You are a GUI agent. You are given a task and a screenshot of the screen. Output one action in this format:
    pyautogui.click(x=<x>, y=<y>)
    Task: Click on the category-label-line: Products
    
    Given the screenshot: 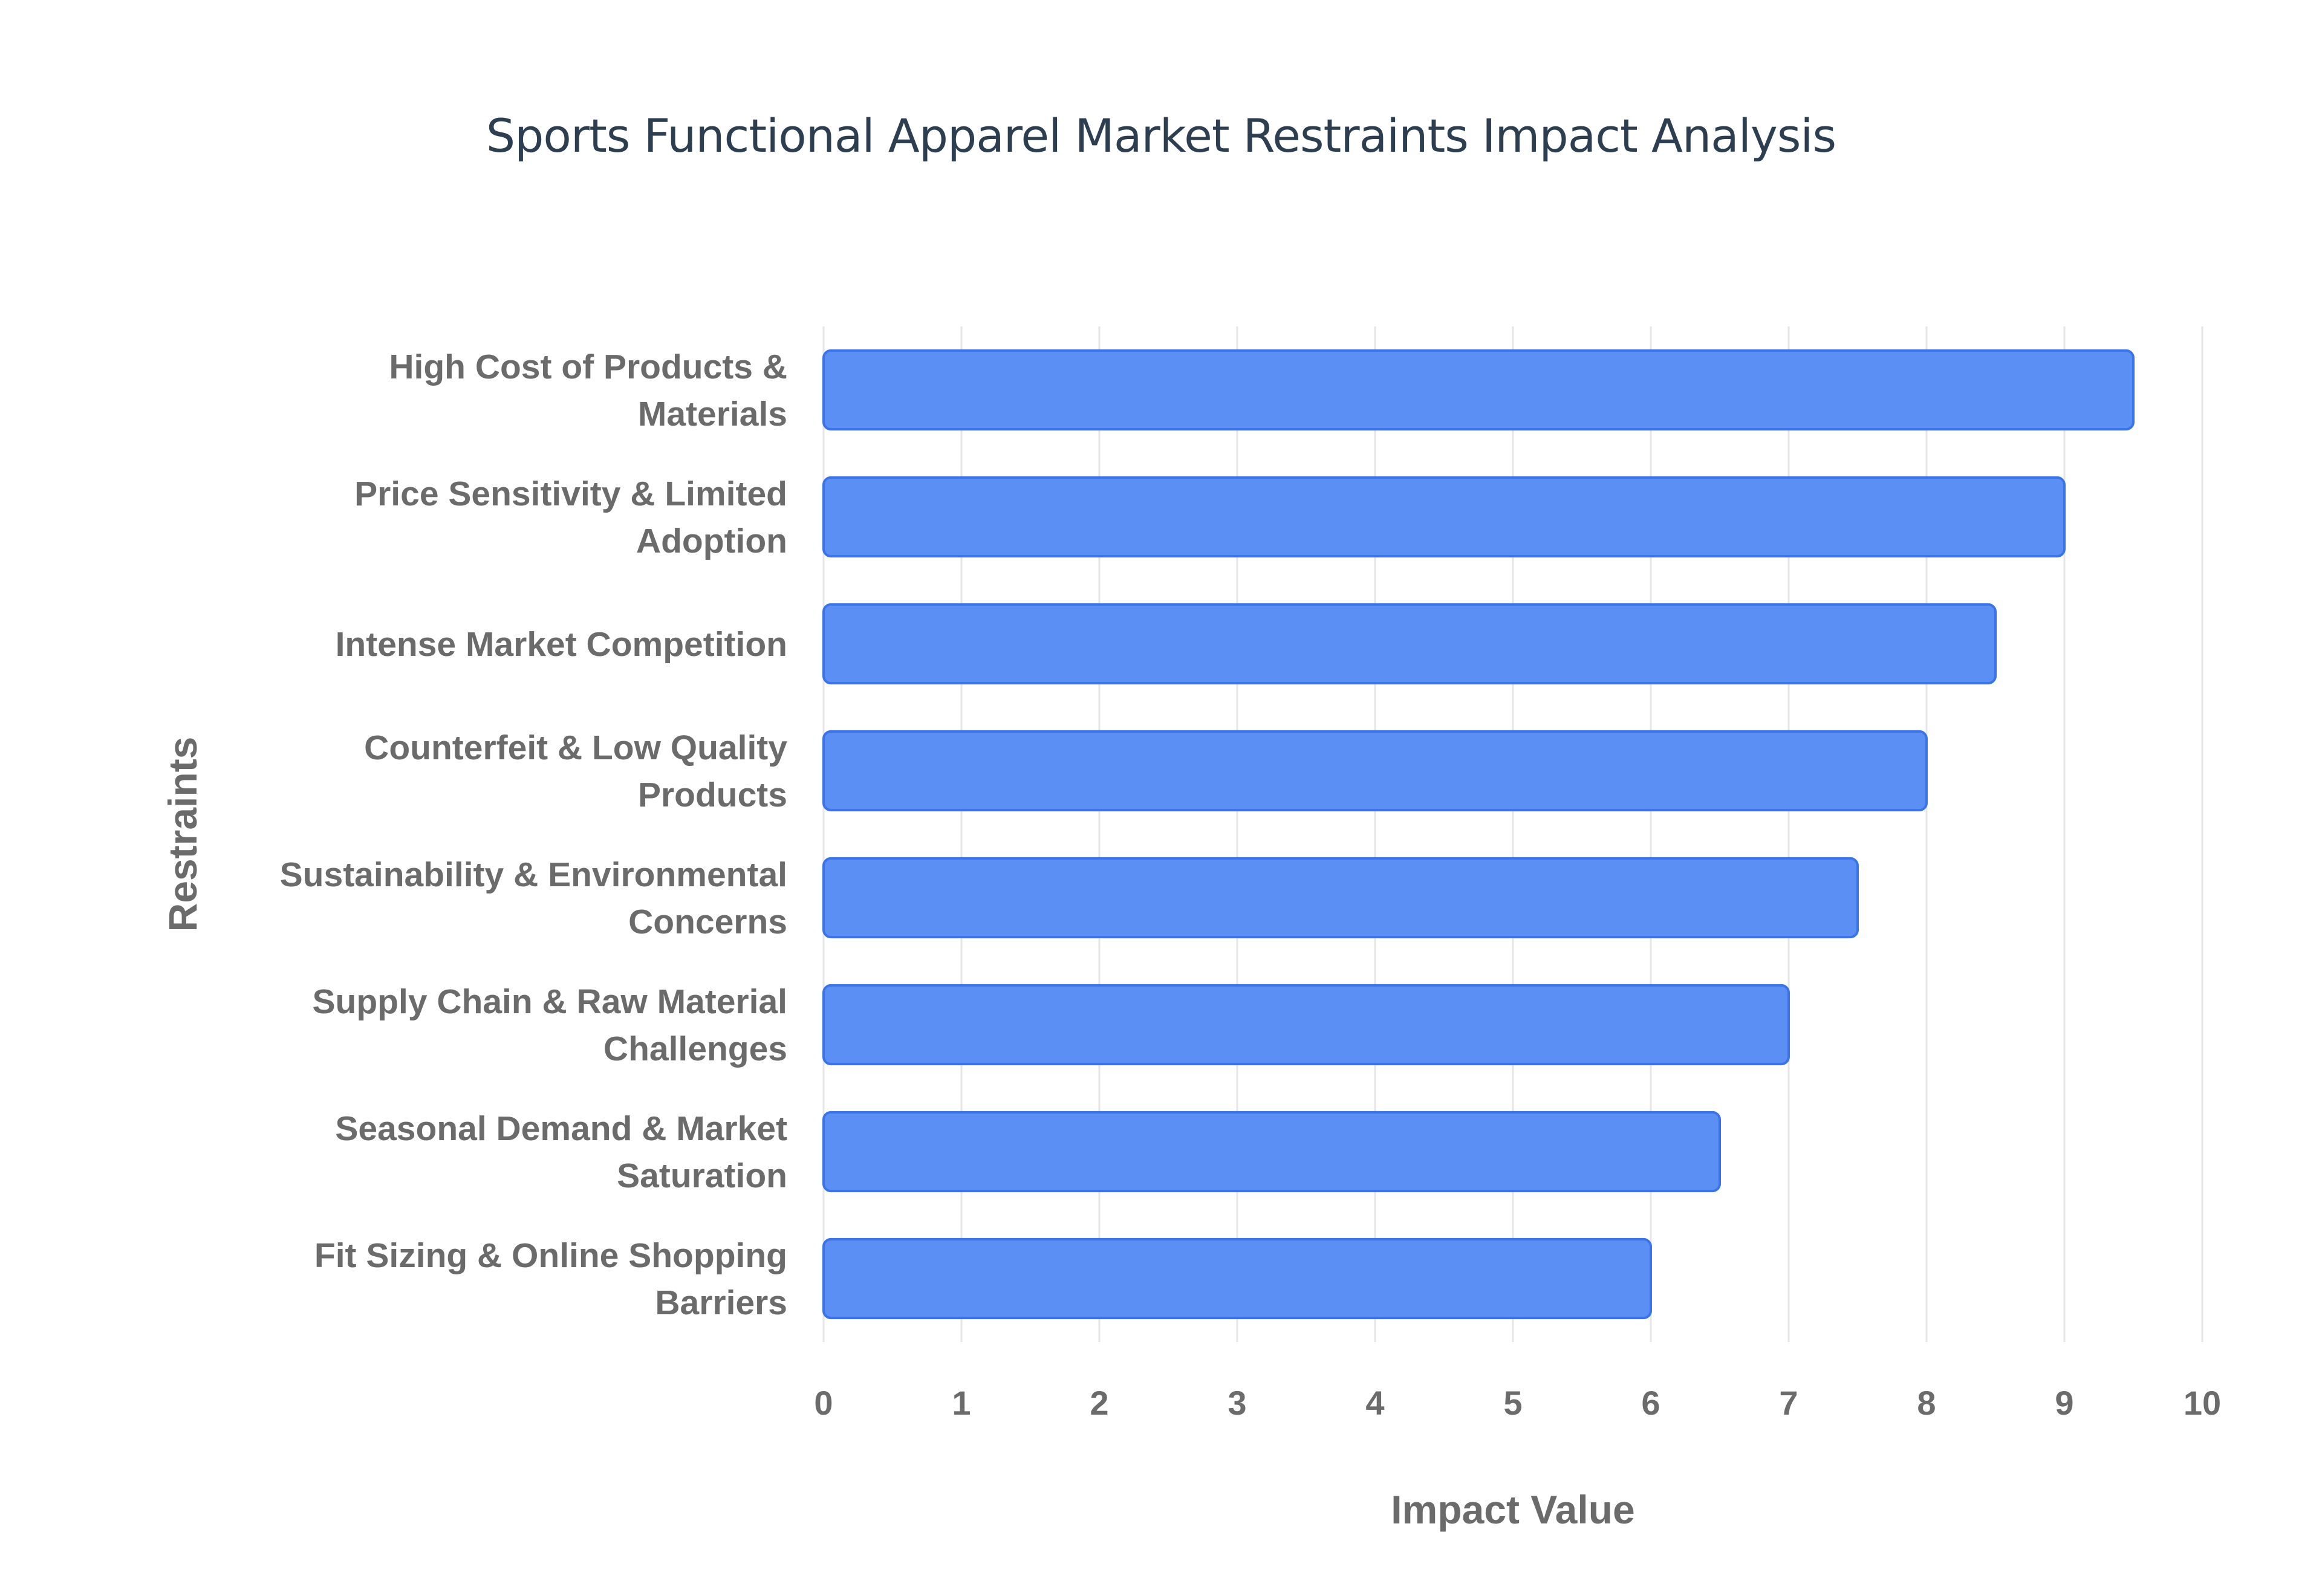 What is the action you would take?
    pyautogui.click(x=712, y=795)
    